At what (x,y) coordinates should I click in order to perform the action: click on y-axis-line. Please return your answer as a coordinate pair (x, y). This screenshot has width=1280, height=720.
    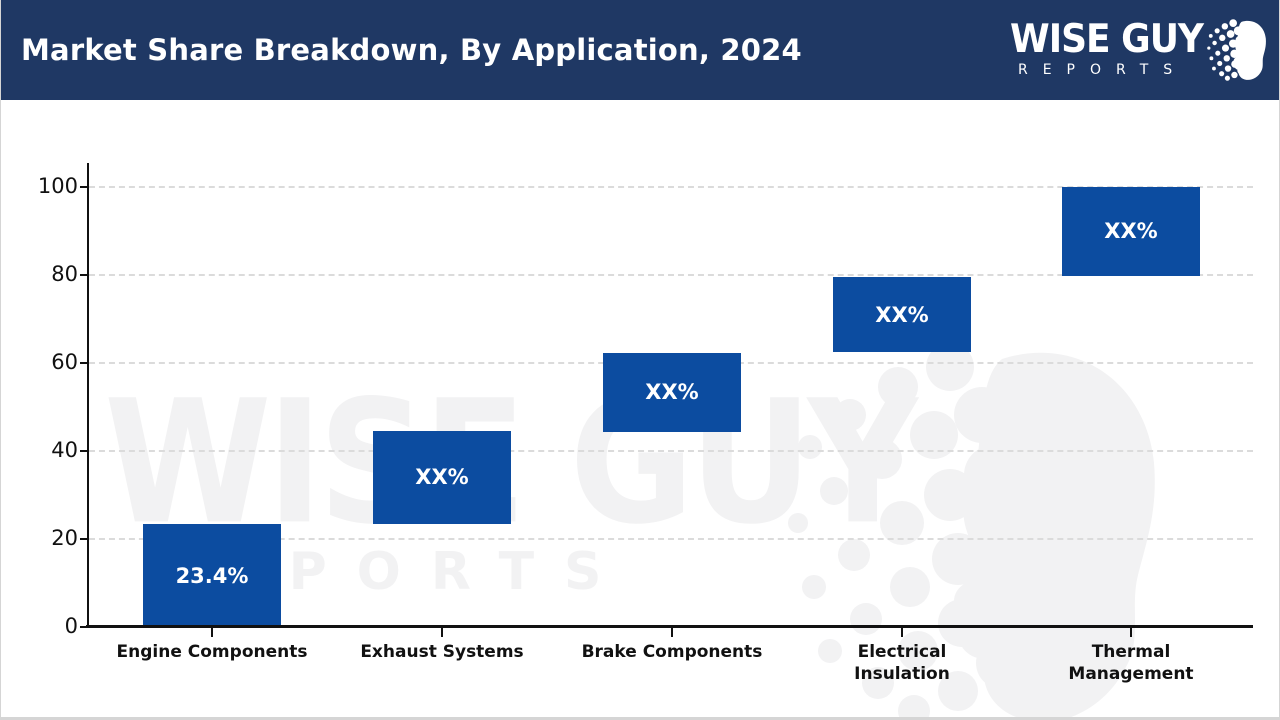
    Looking at the image, I should click on (88, 395).